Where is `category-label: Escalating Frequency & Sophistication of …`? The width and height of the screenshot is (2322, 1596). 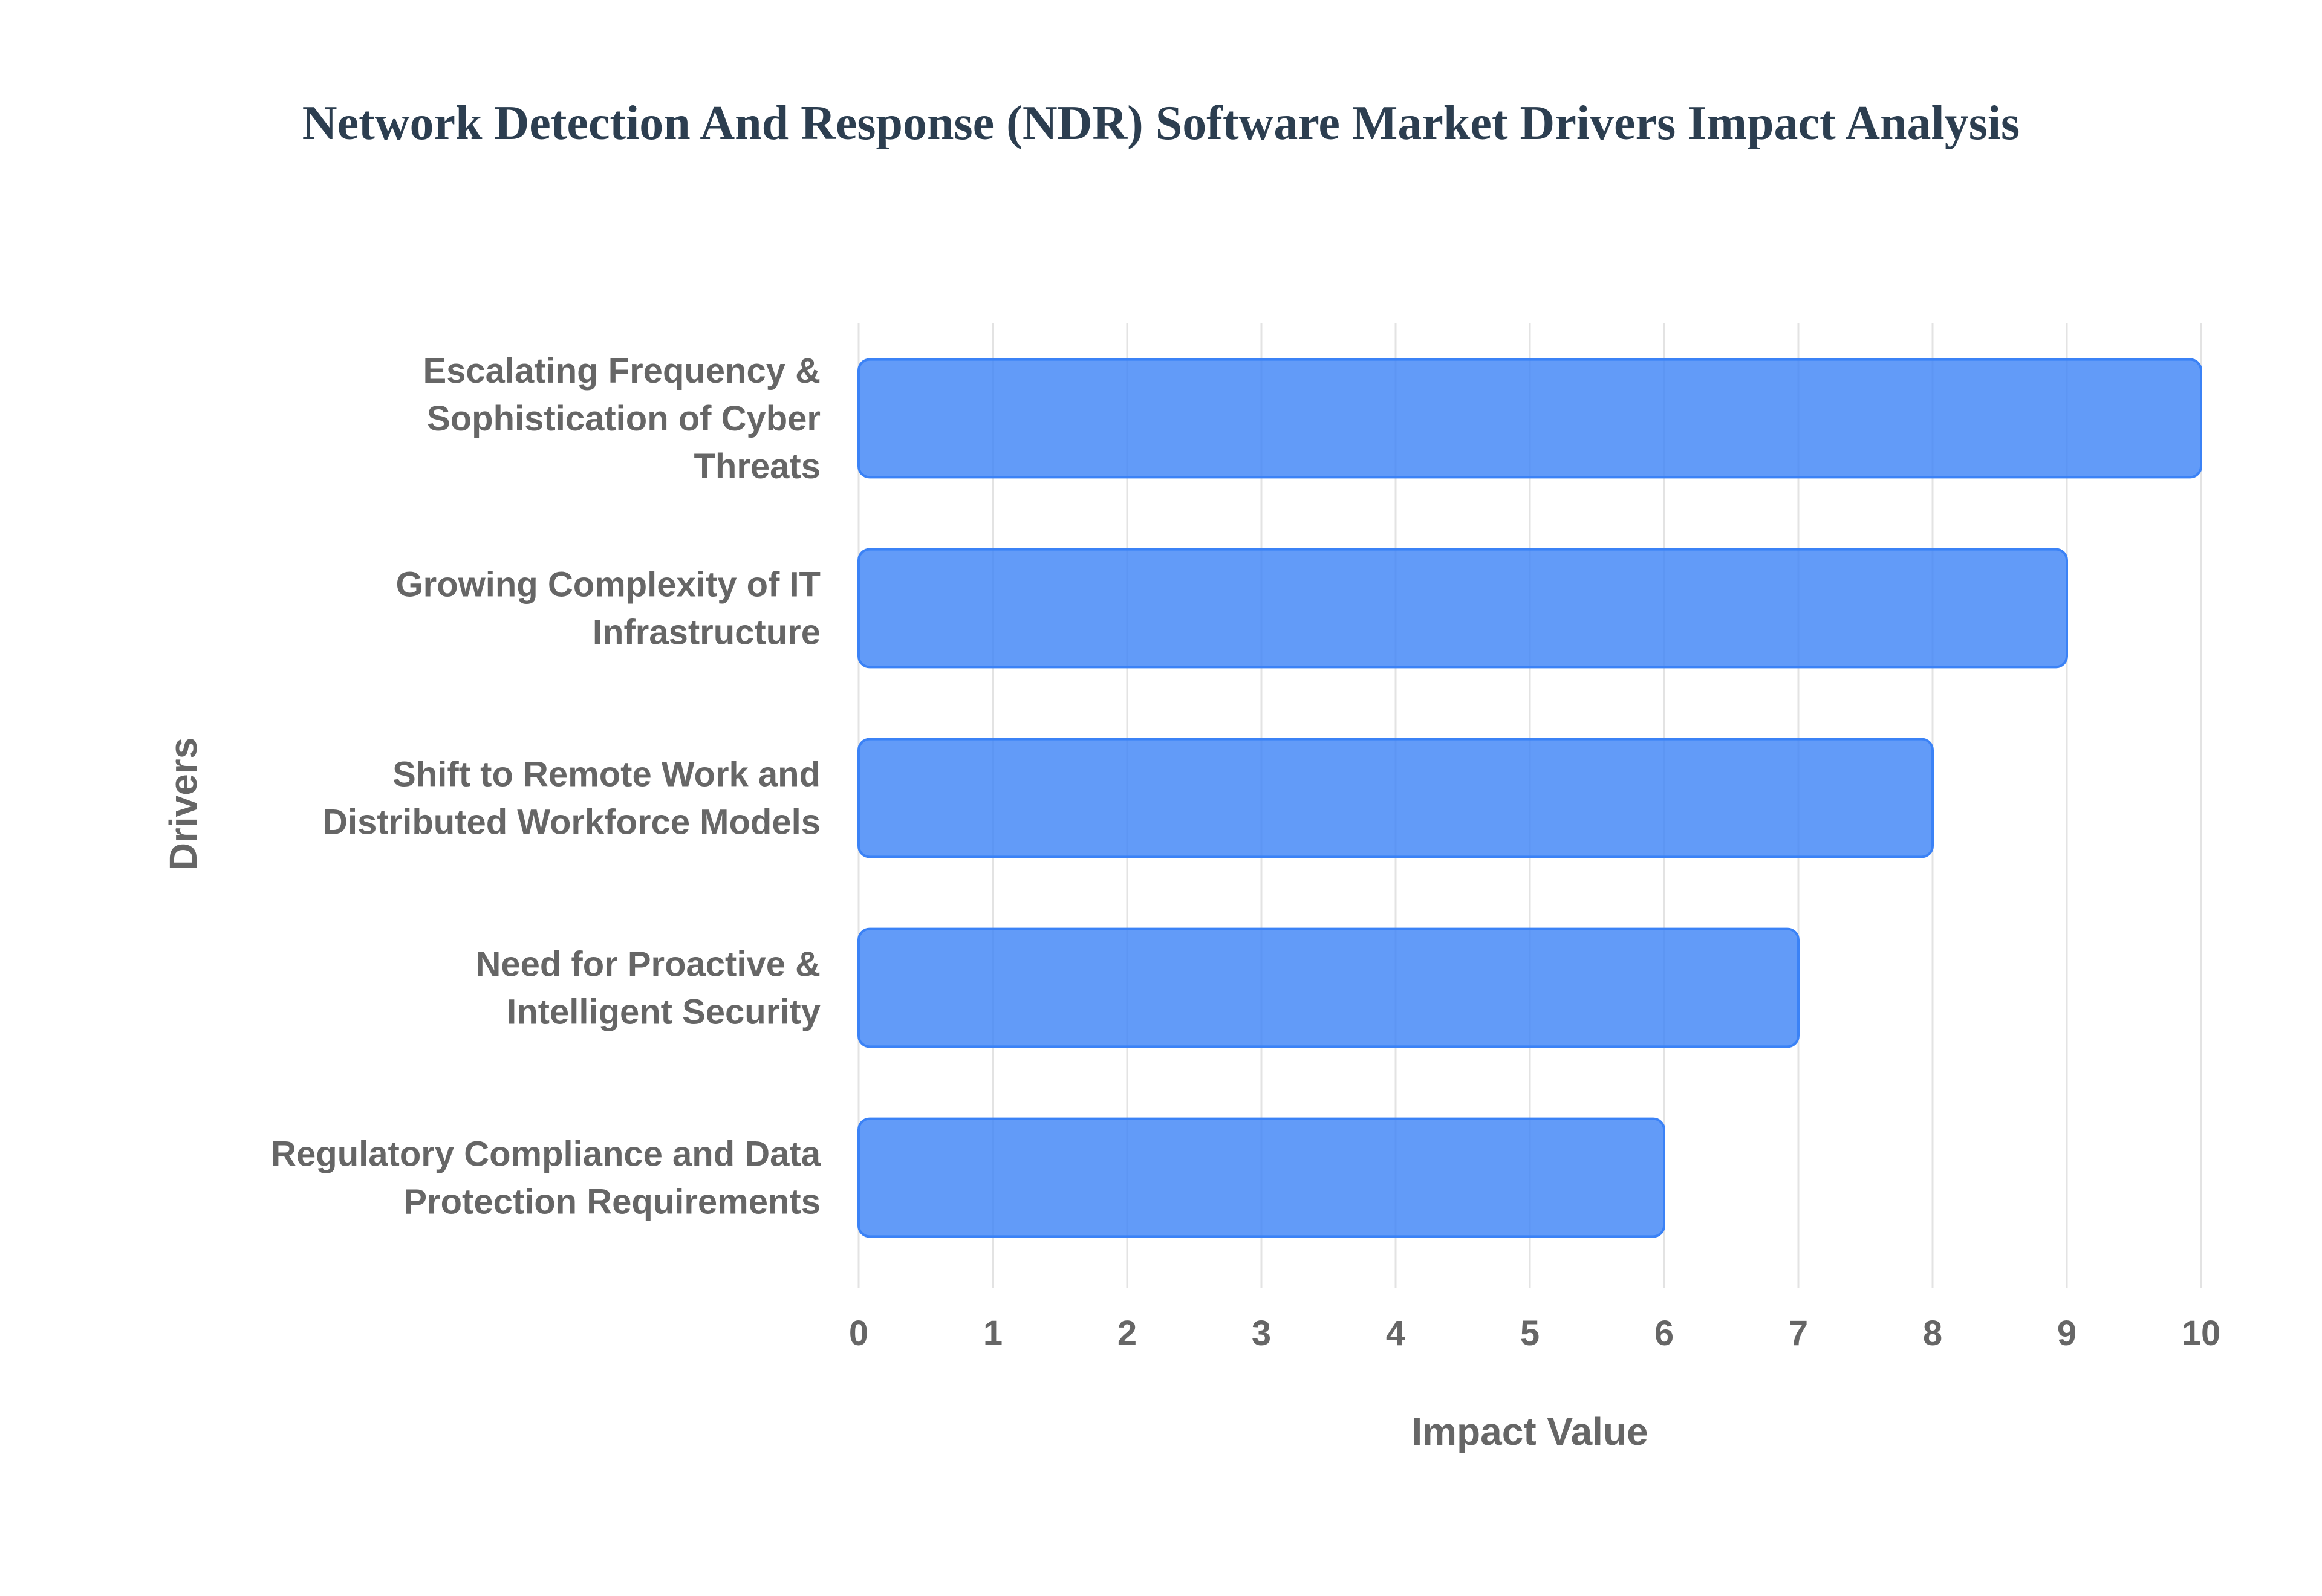 category-label: Escalating Frequency & Sophistication of … is located at coordinates (622, 418).